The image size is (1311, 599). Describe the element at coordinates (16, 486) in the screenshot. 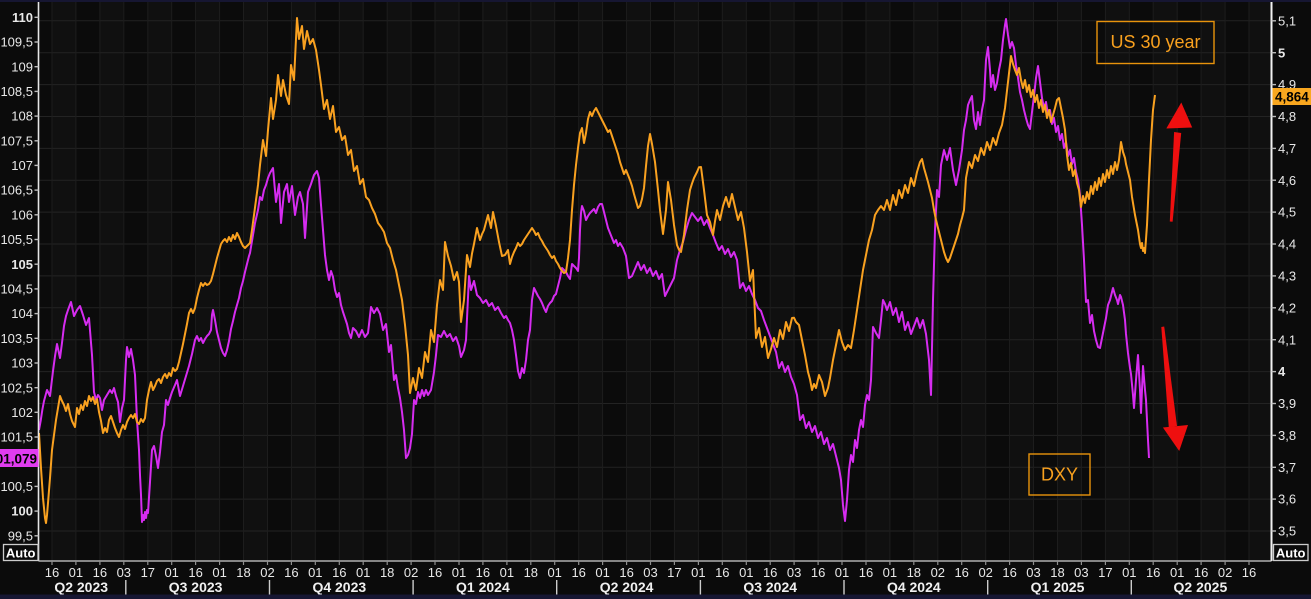

I see `svg-text: 100,5` at that location.